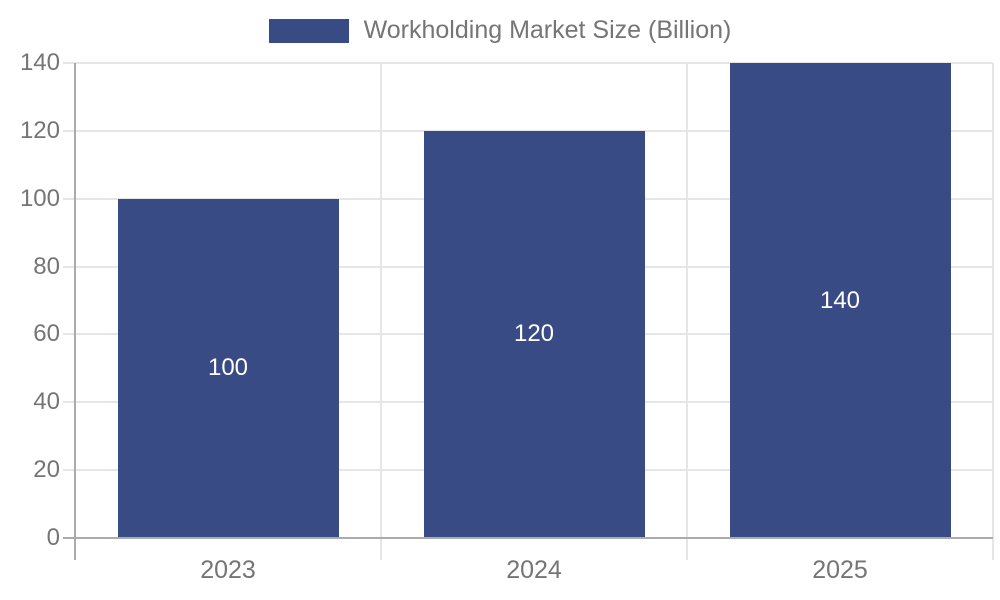 The width and height of the screenshot is (1000, 600). I want to click on y-tick-label: 80, so click(46, 266).